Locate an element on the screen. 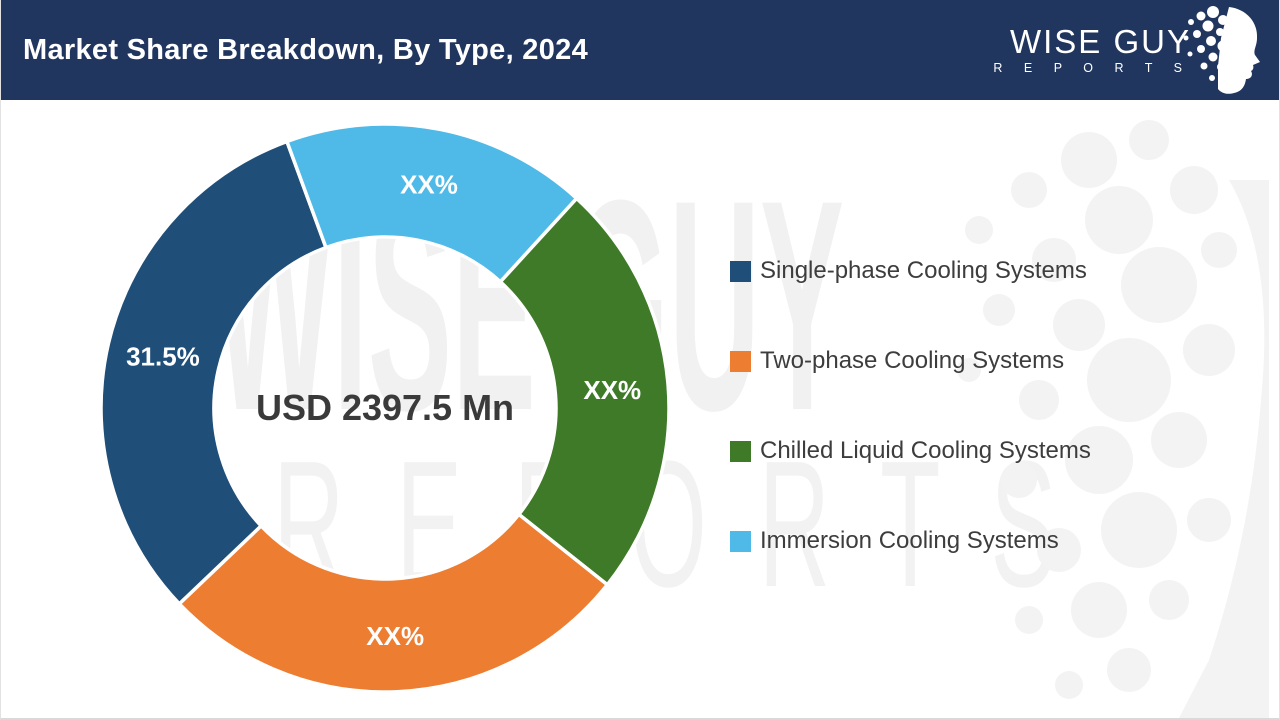 The width and height of the screenshot is (1280, 720). legend-label: Immersion Cooling Systems is located at coordinates (909, 540).